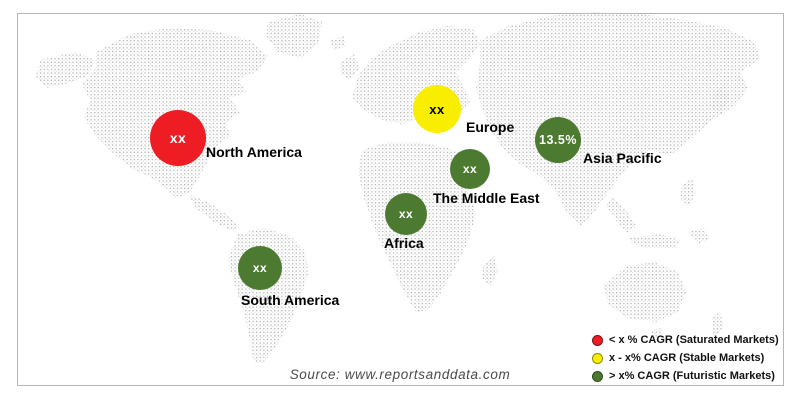 This screenshot has width=800, height=400. What do you see at coordinates (597, 340) in the screenshot?
I see `legend-red-dot-icon` at bounding box center [597, 340].